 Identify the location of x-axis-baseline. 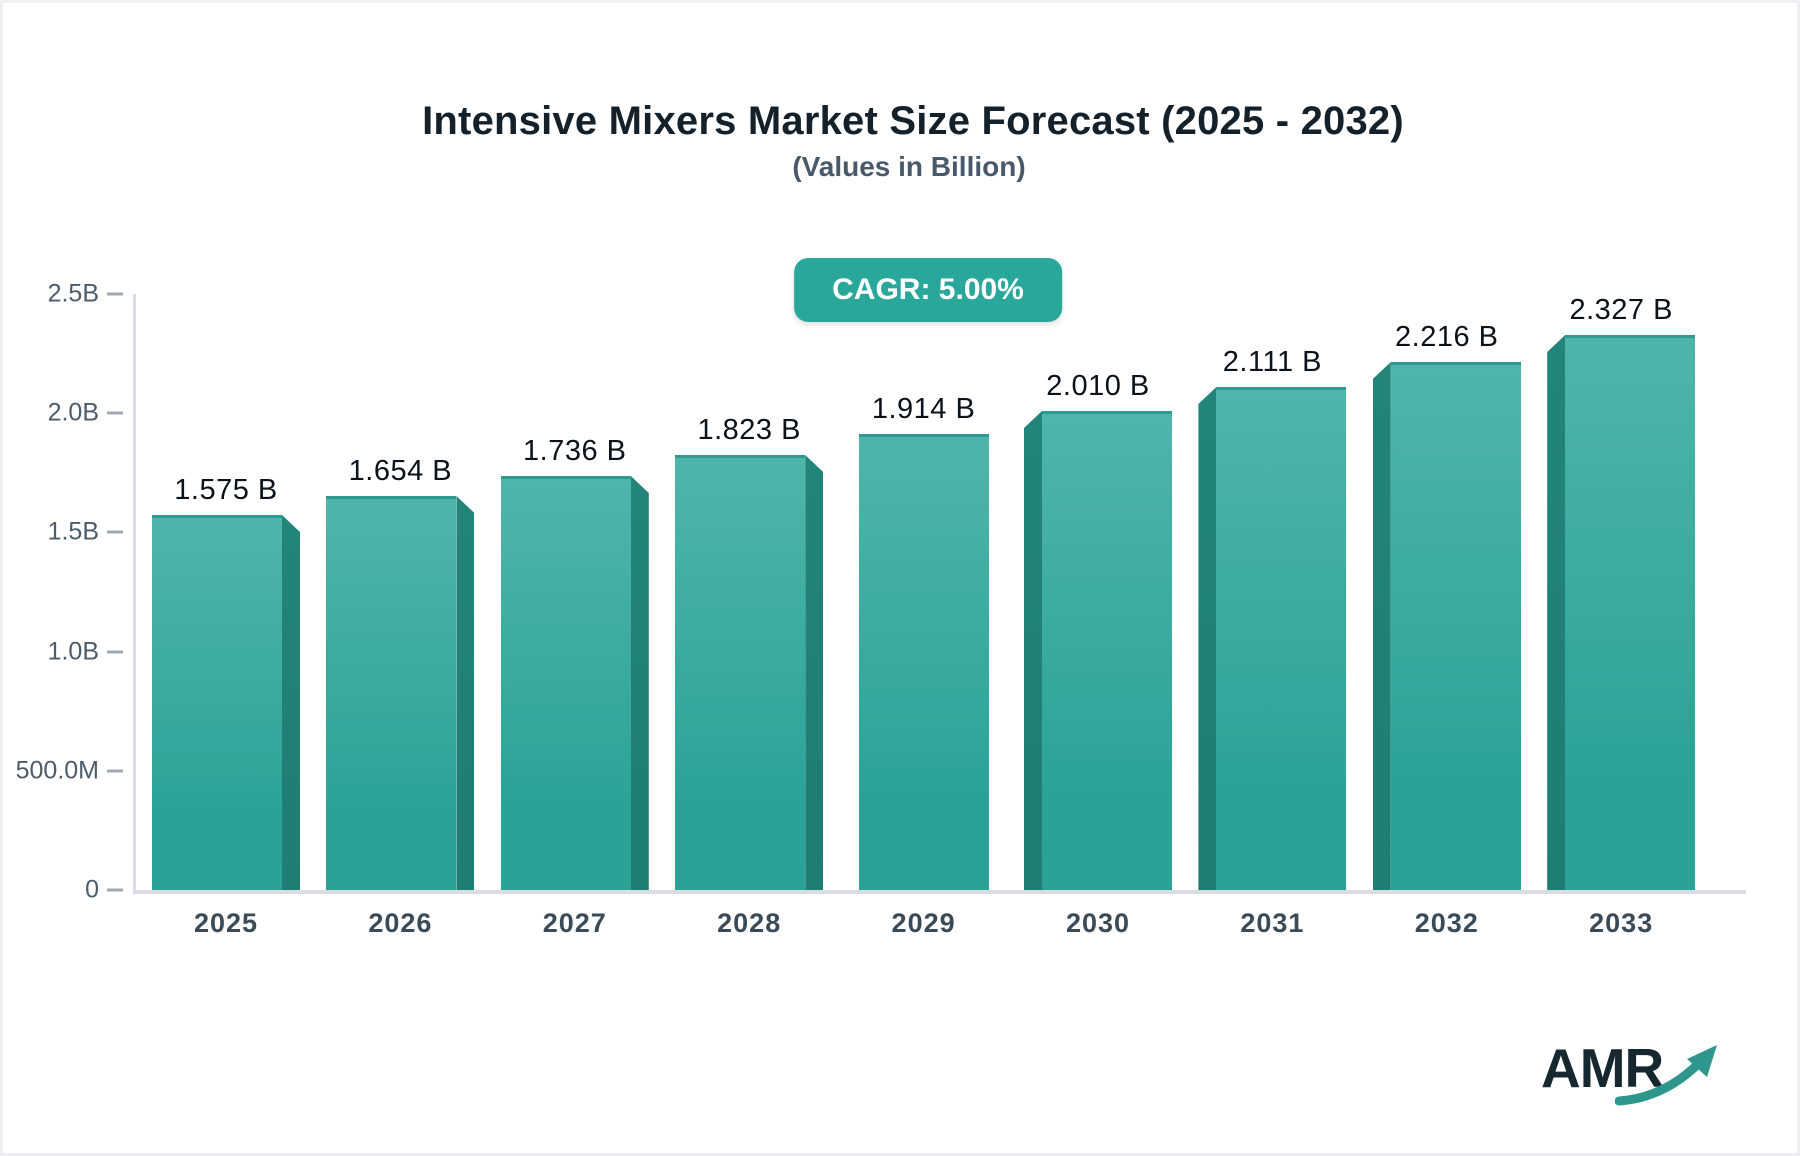
(939, 892).